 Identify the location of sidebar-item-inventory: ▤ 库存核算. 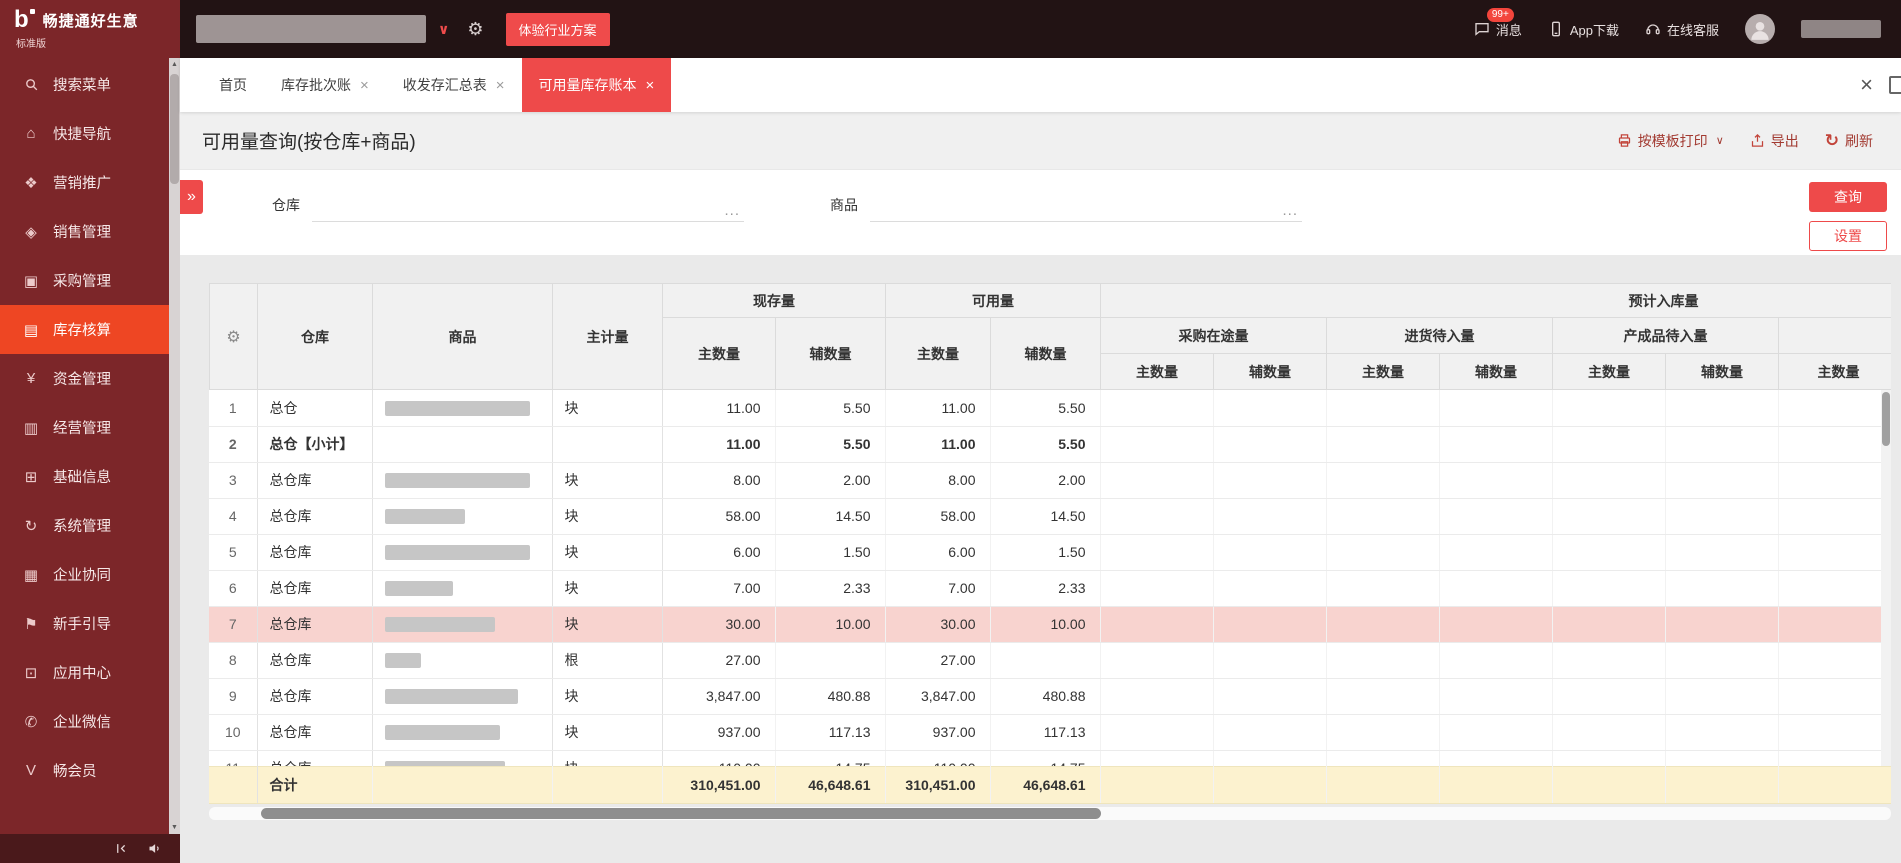
(90, 329).